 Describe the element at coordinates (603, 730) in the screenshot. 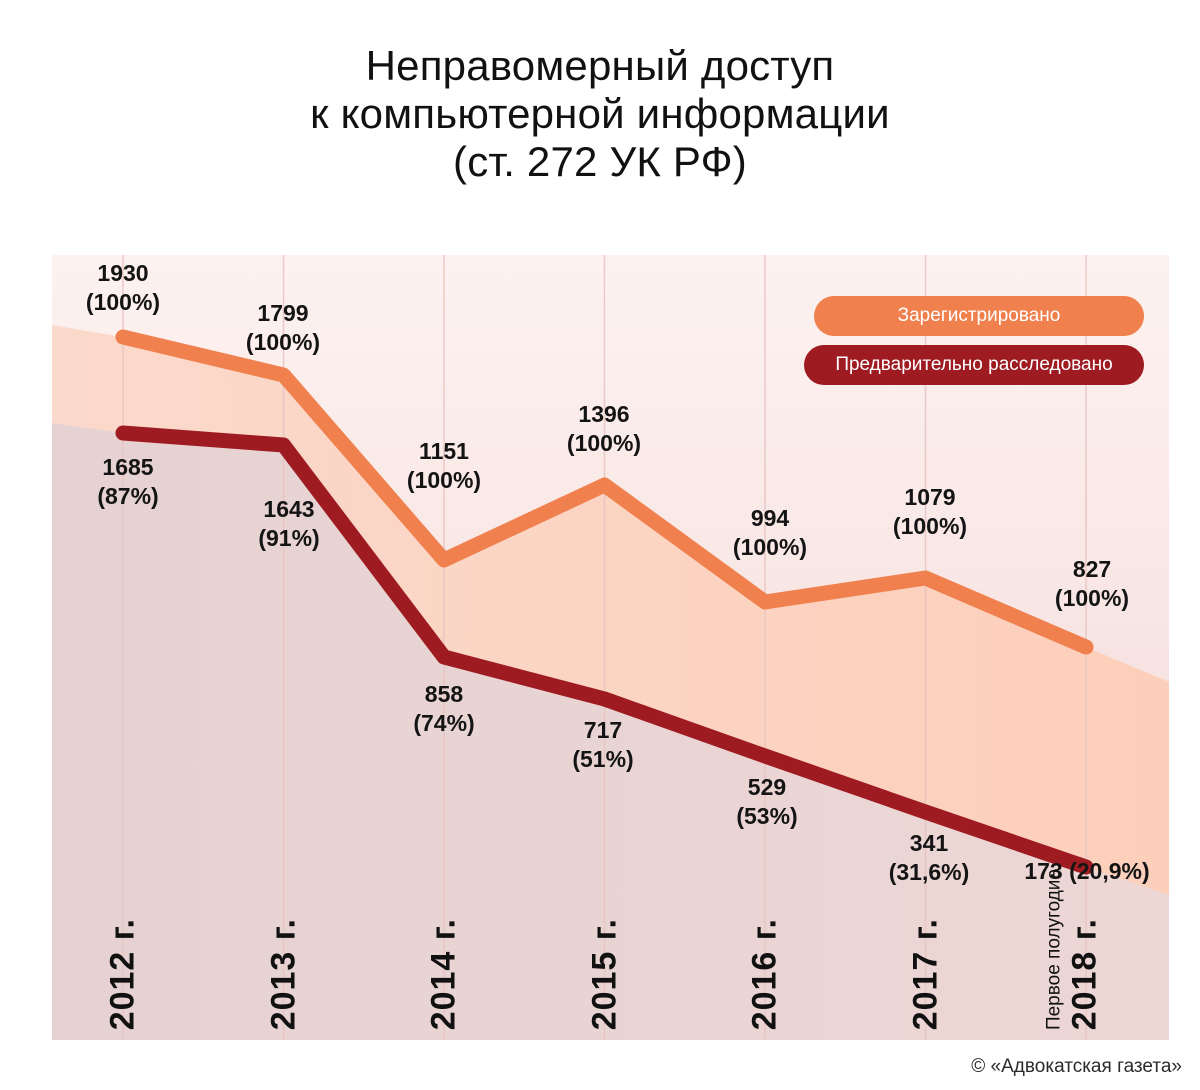

I see `data-label-value: 717` at that location.